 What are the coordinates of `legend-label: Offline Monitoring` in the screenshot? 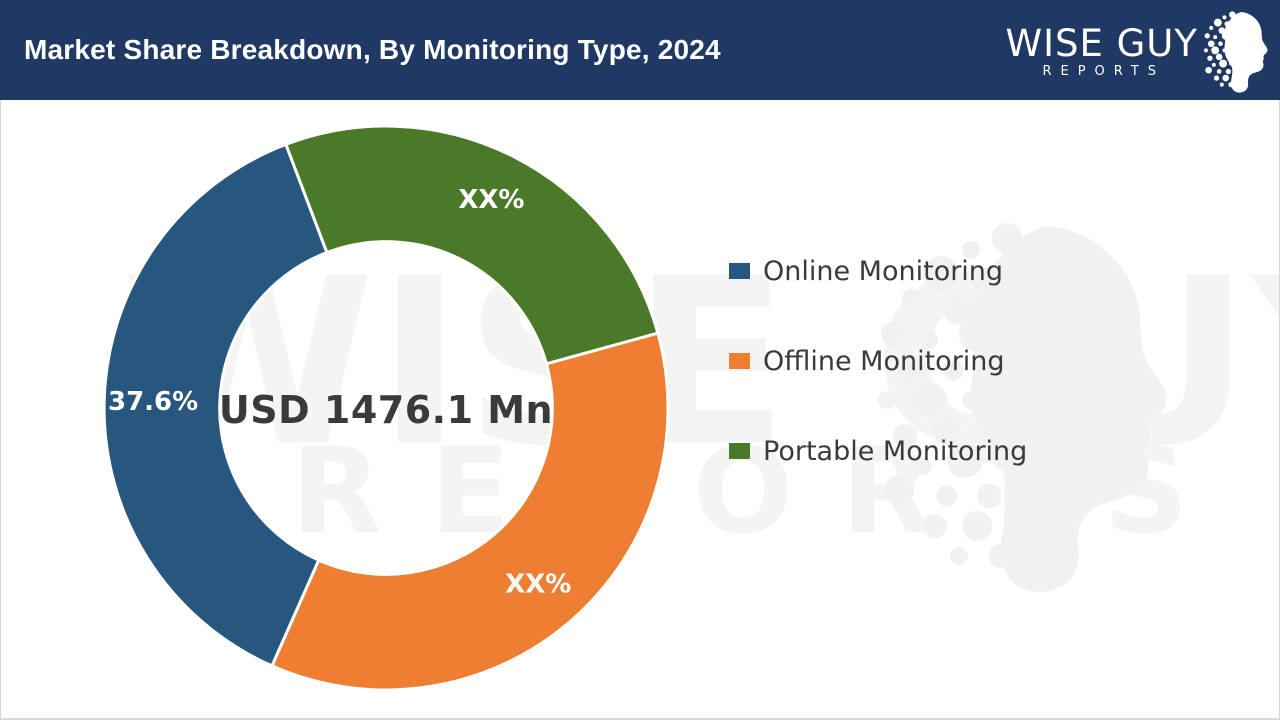 It's located at (884, 361).